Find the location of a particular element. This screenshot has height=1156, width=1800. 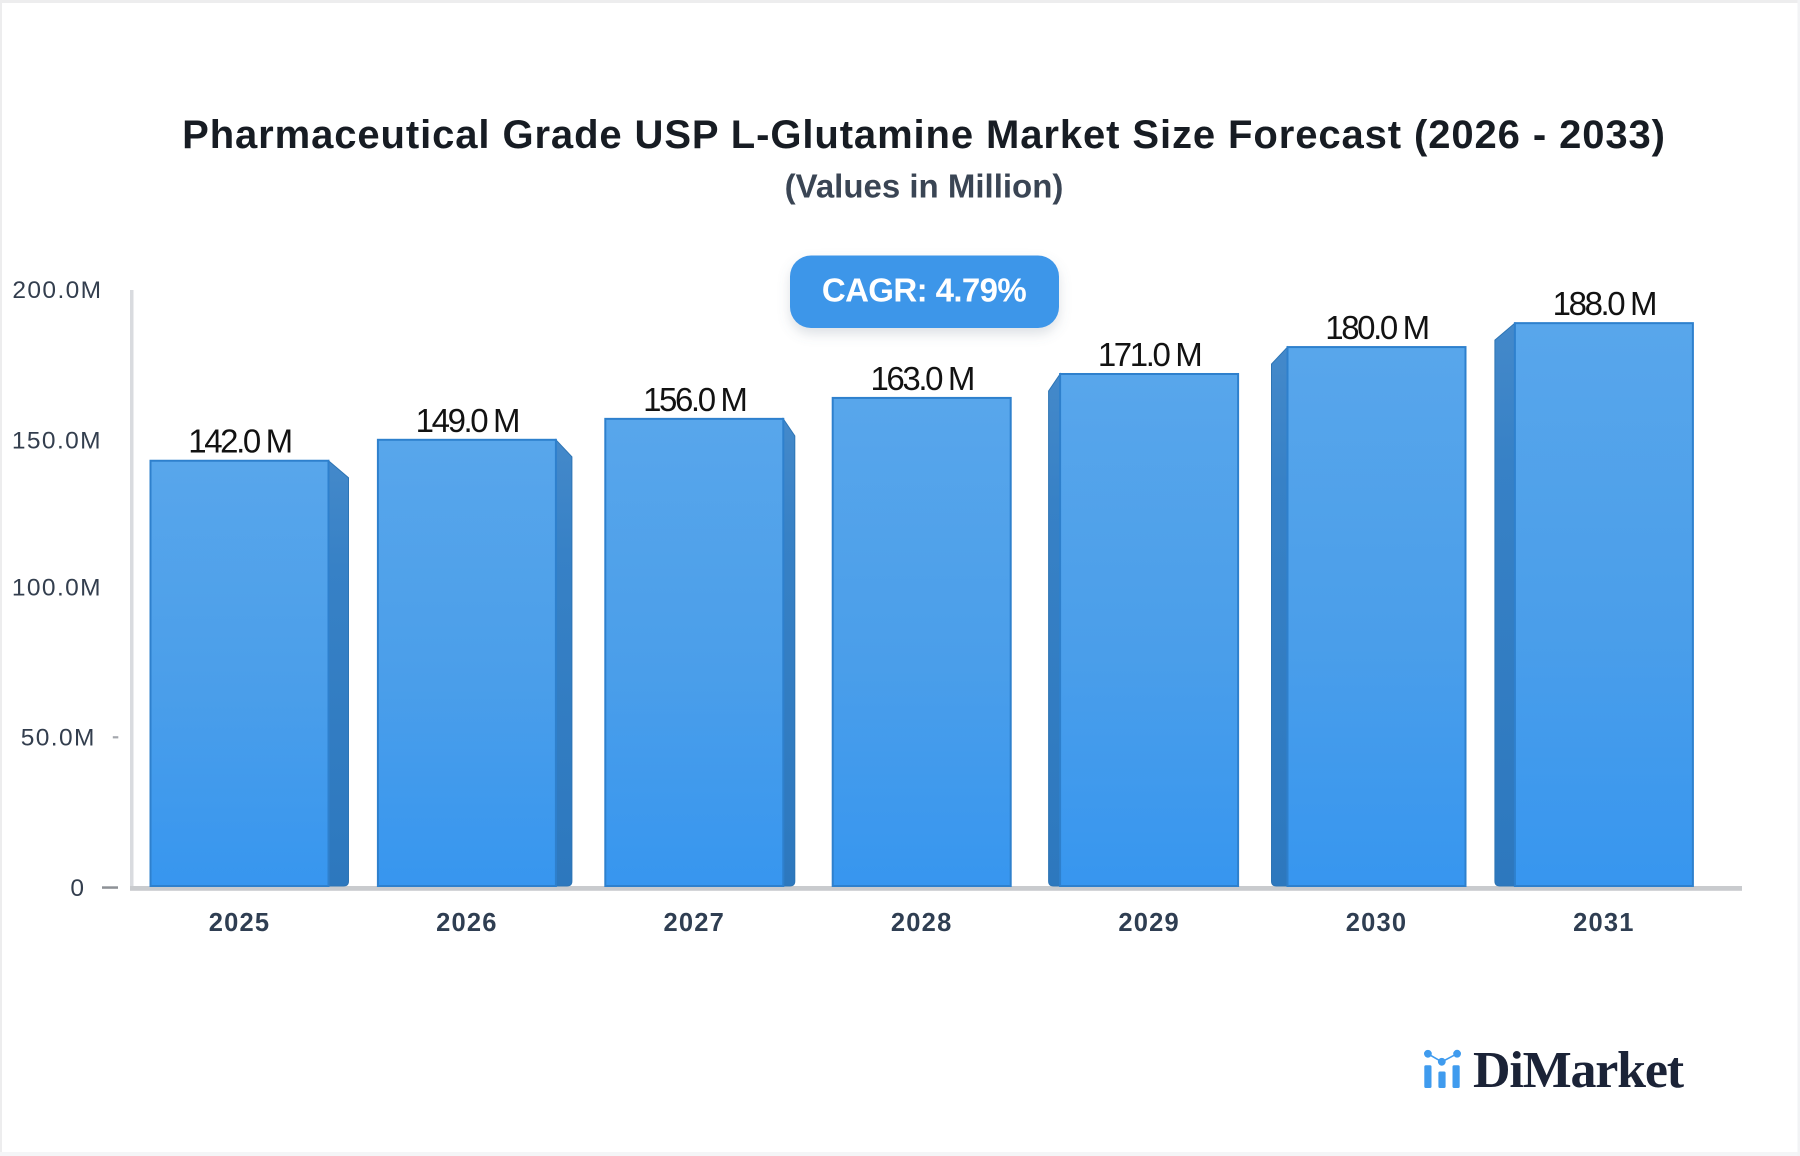

svg-text: 2025 is located at coordinates (240, 923).